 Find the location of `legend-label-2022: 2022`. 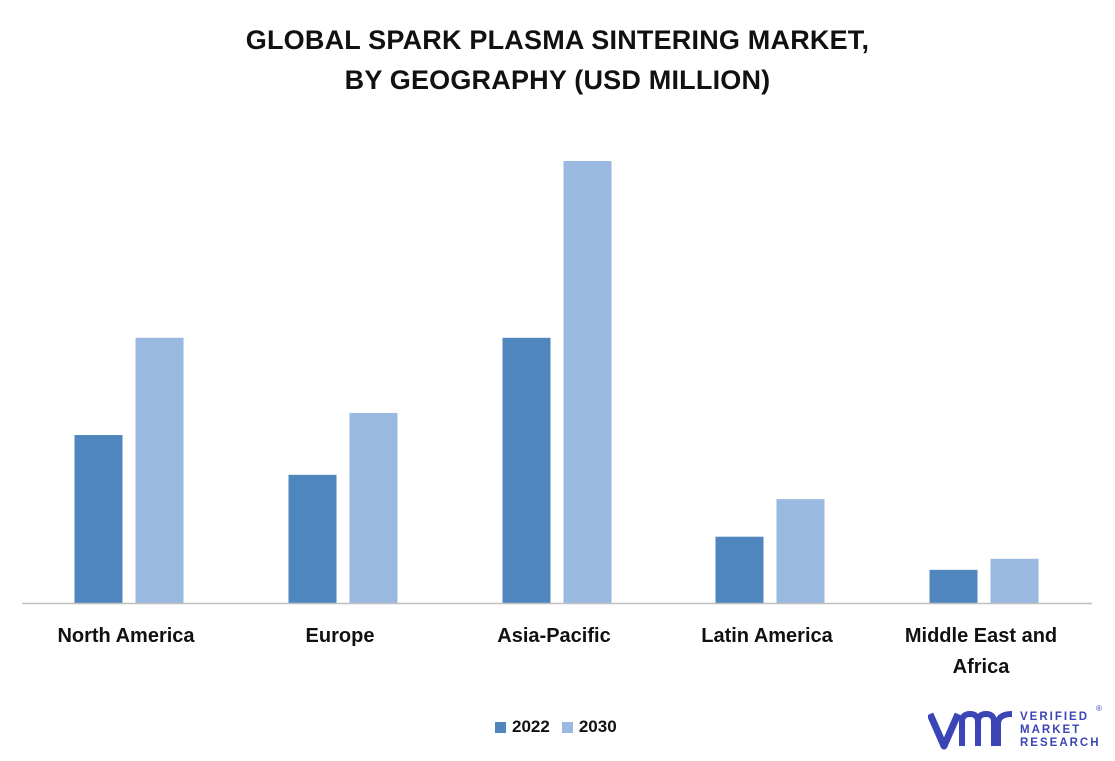

legend-label-2022: 2022 is located at coordinates (531, 726).